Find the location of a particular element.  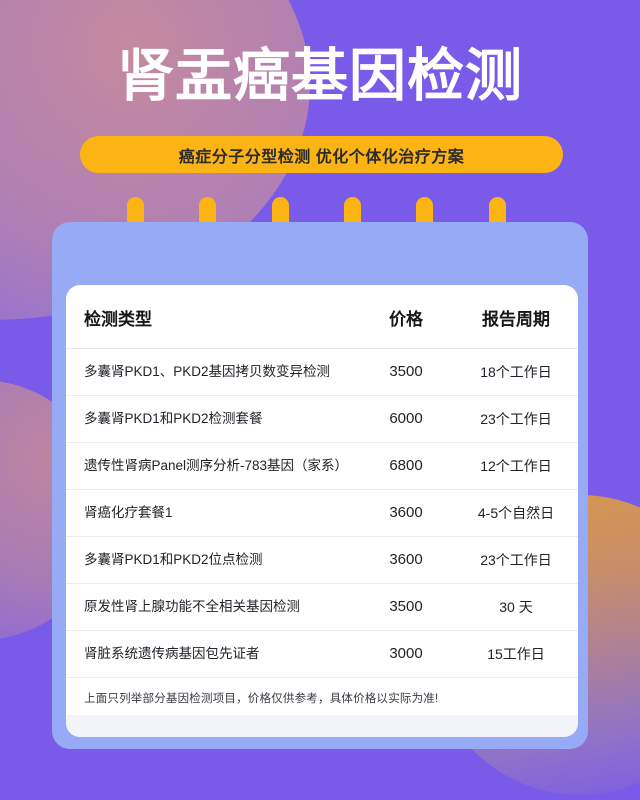

cell-turnaround: 18个工作日 is located at coordinates (516, 372).